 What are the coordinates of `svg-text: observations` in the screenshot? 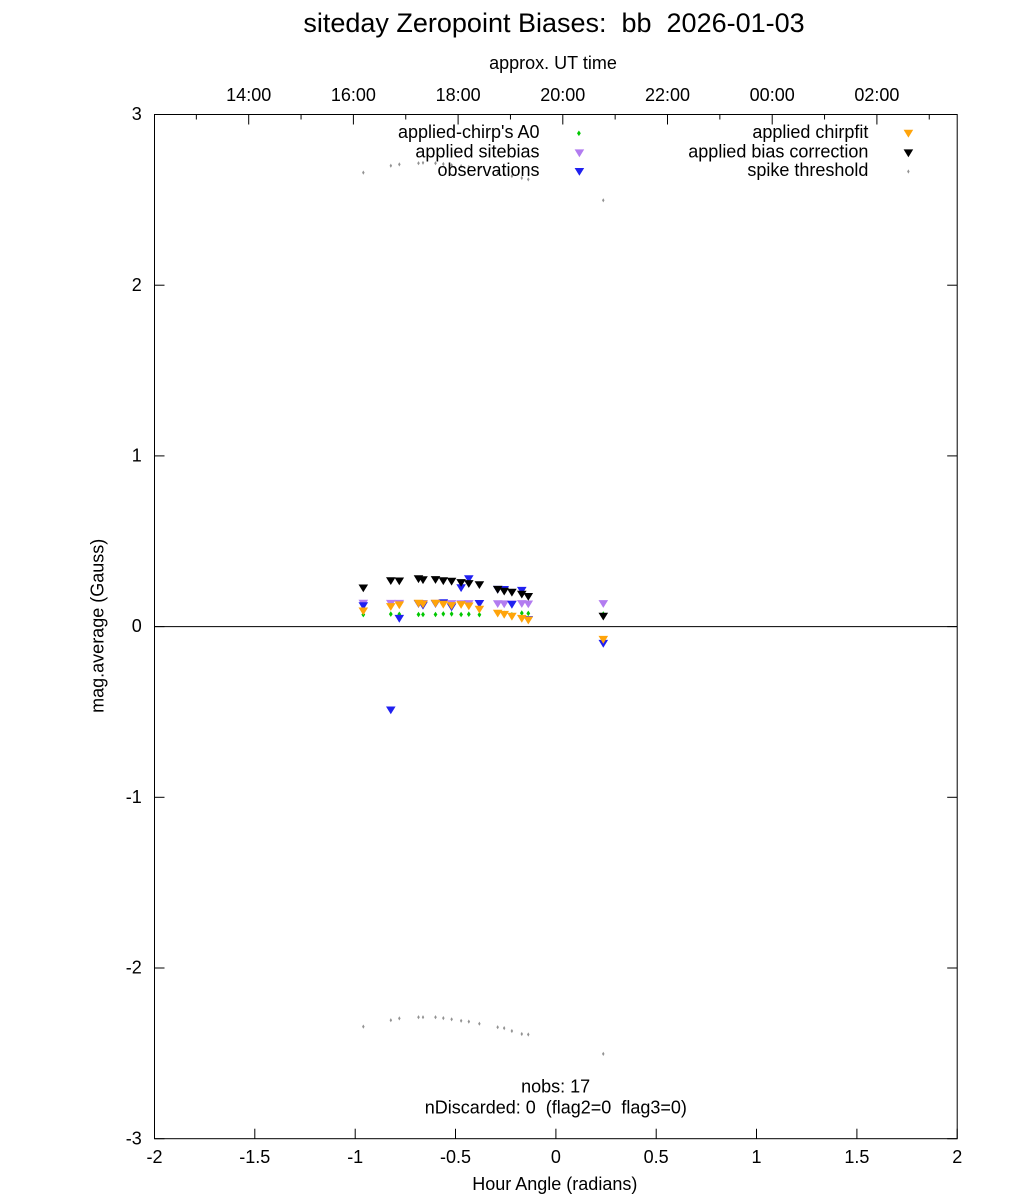 It's located at (488, 170).